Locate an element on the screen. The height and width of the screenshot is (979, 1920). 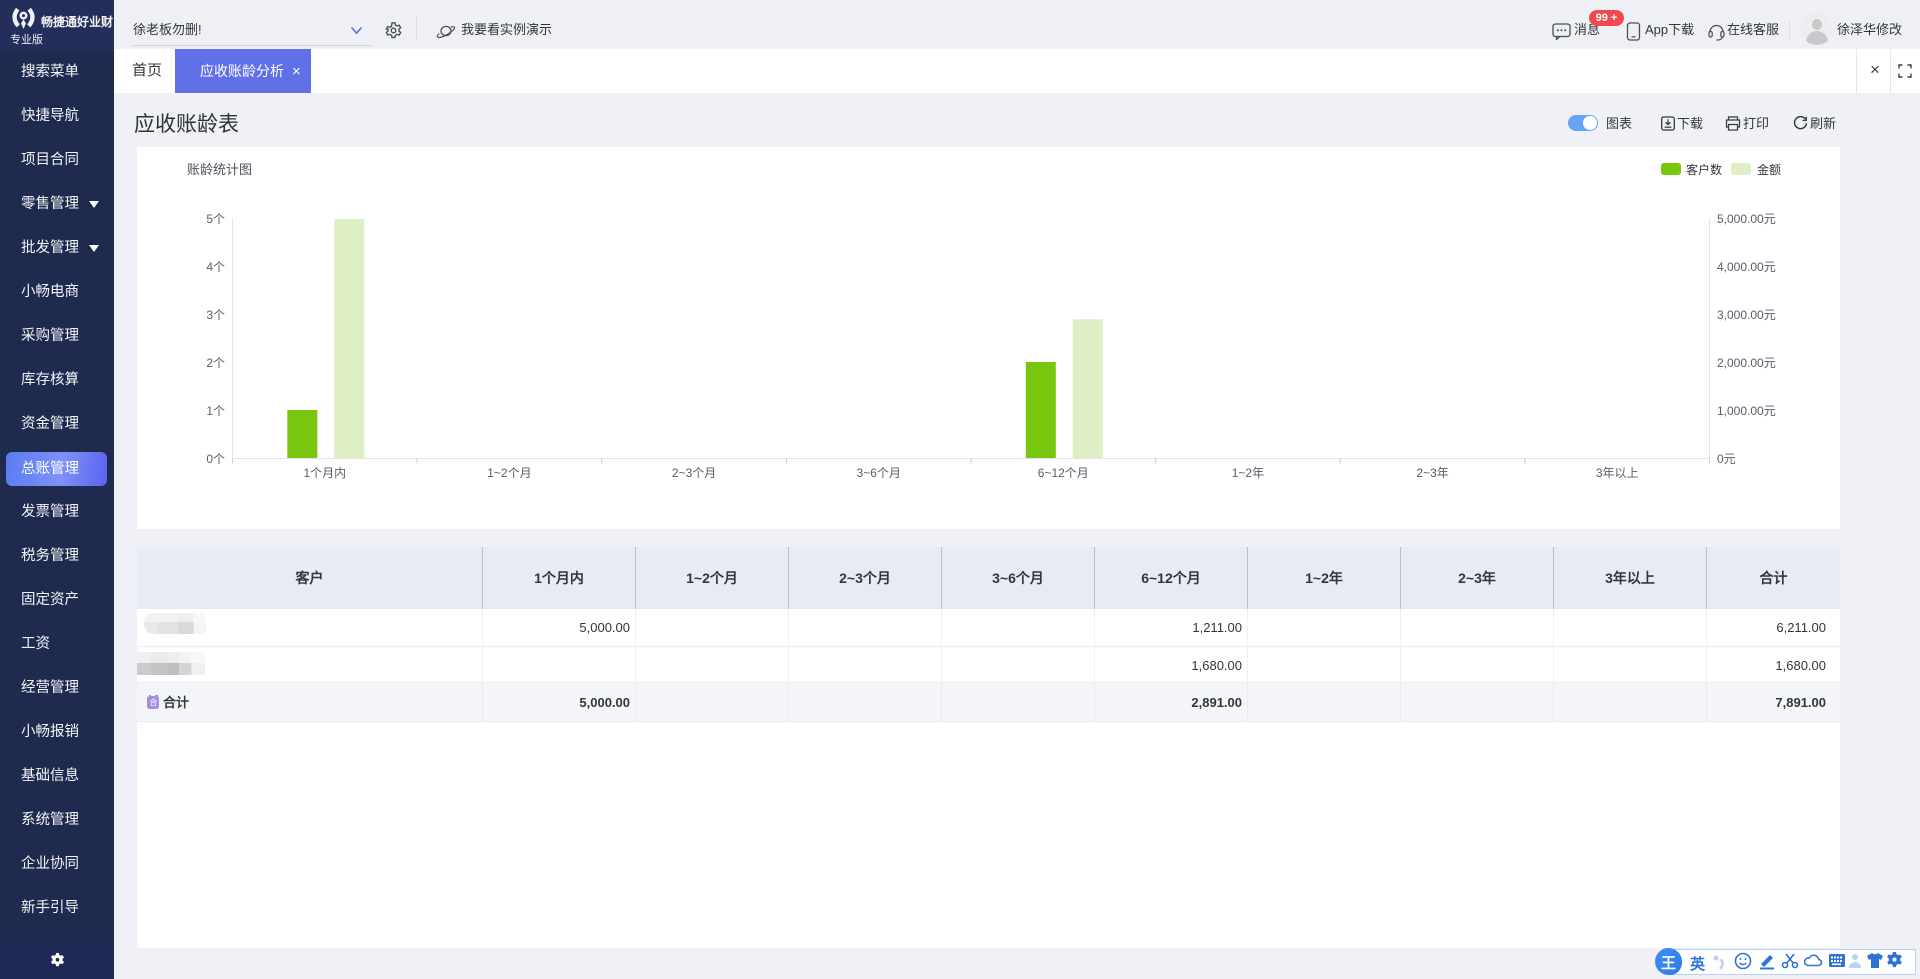
svg-text: 2~3个月 is located at coordinates (694, 473).